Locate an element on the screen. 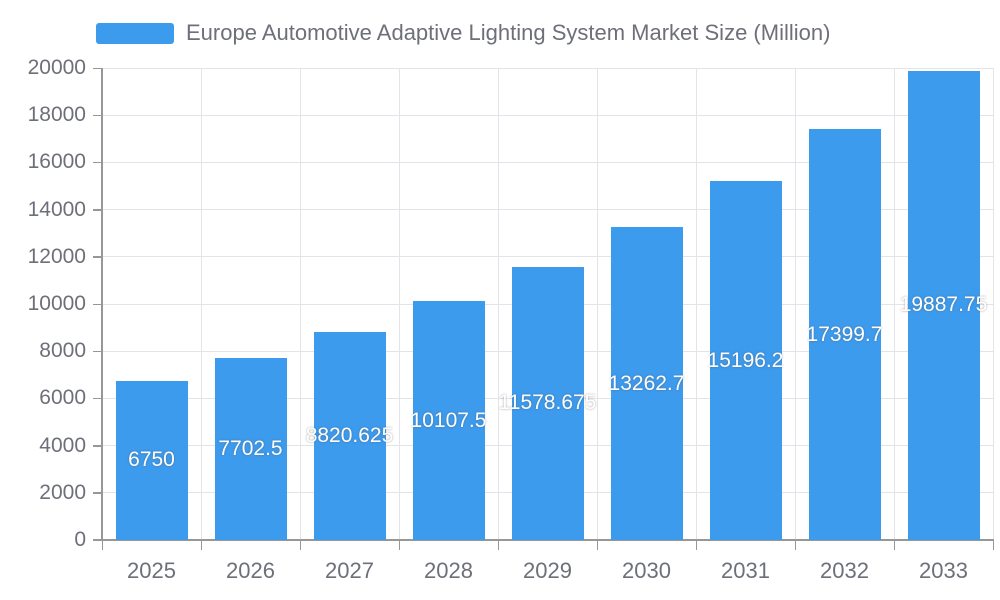 The width and height of the screenshot is (1000, 600). y-tick-label: 2000 is located at coordinates (62, 492).